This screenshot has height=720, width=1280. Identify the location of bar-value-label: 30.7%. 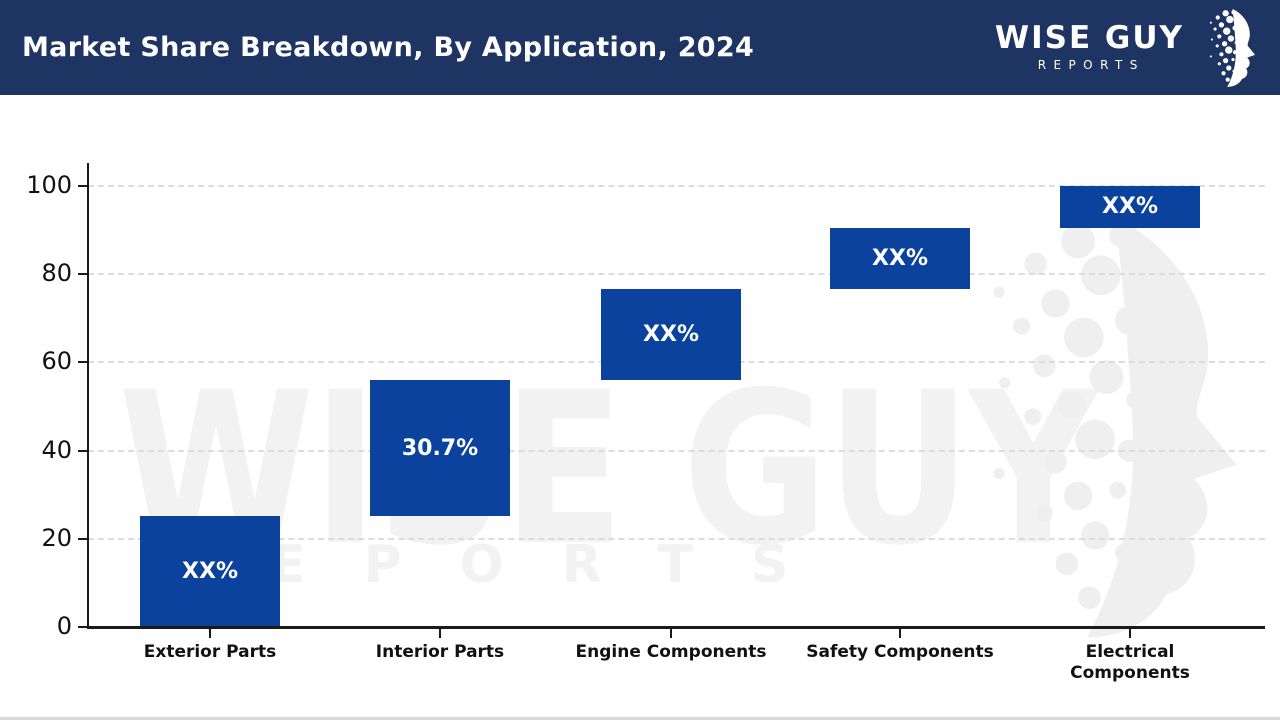
(440, 448).